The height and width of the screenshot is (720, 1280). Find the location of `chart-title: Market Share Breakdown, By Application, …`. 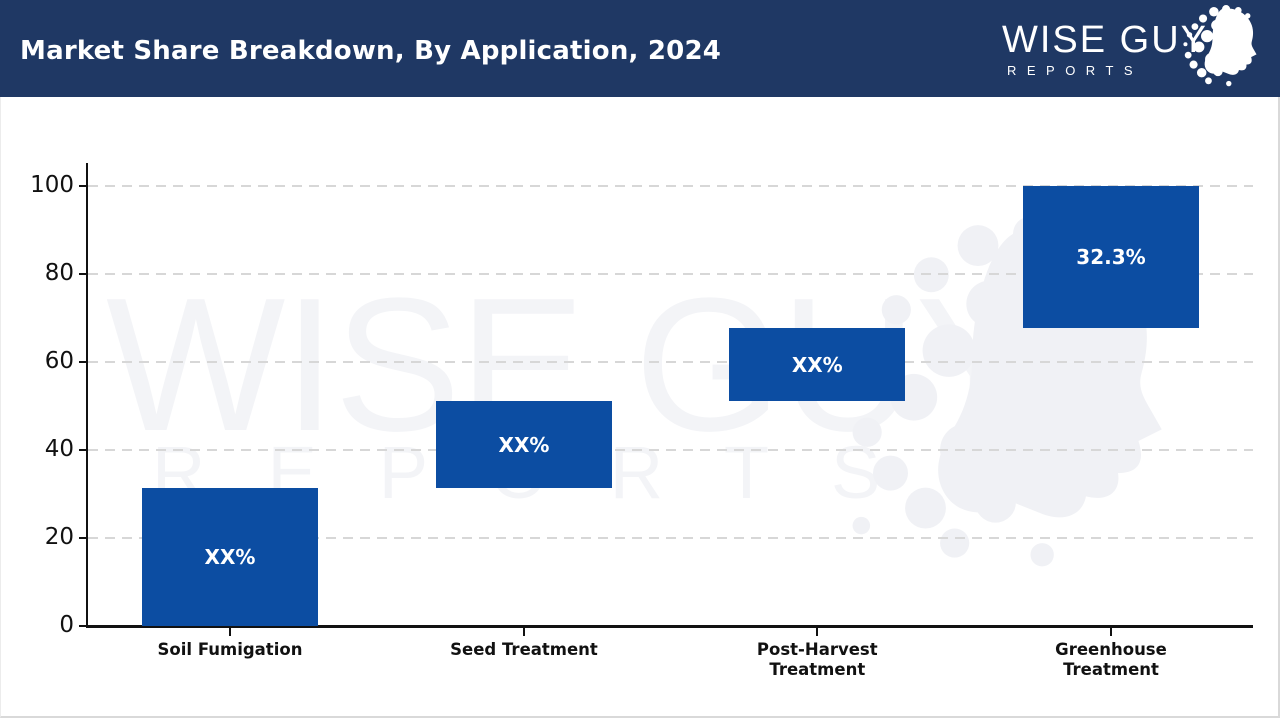

chart-title: Market Share Breakdown, By Application, … is located at coordinates (371, 51).